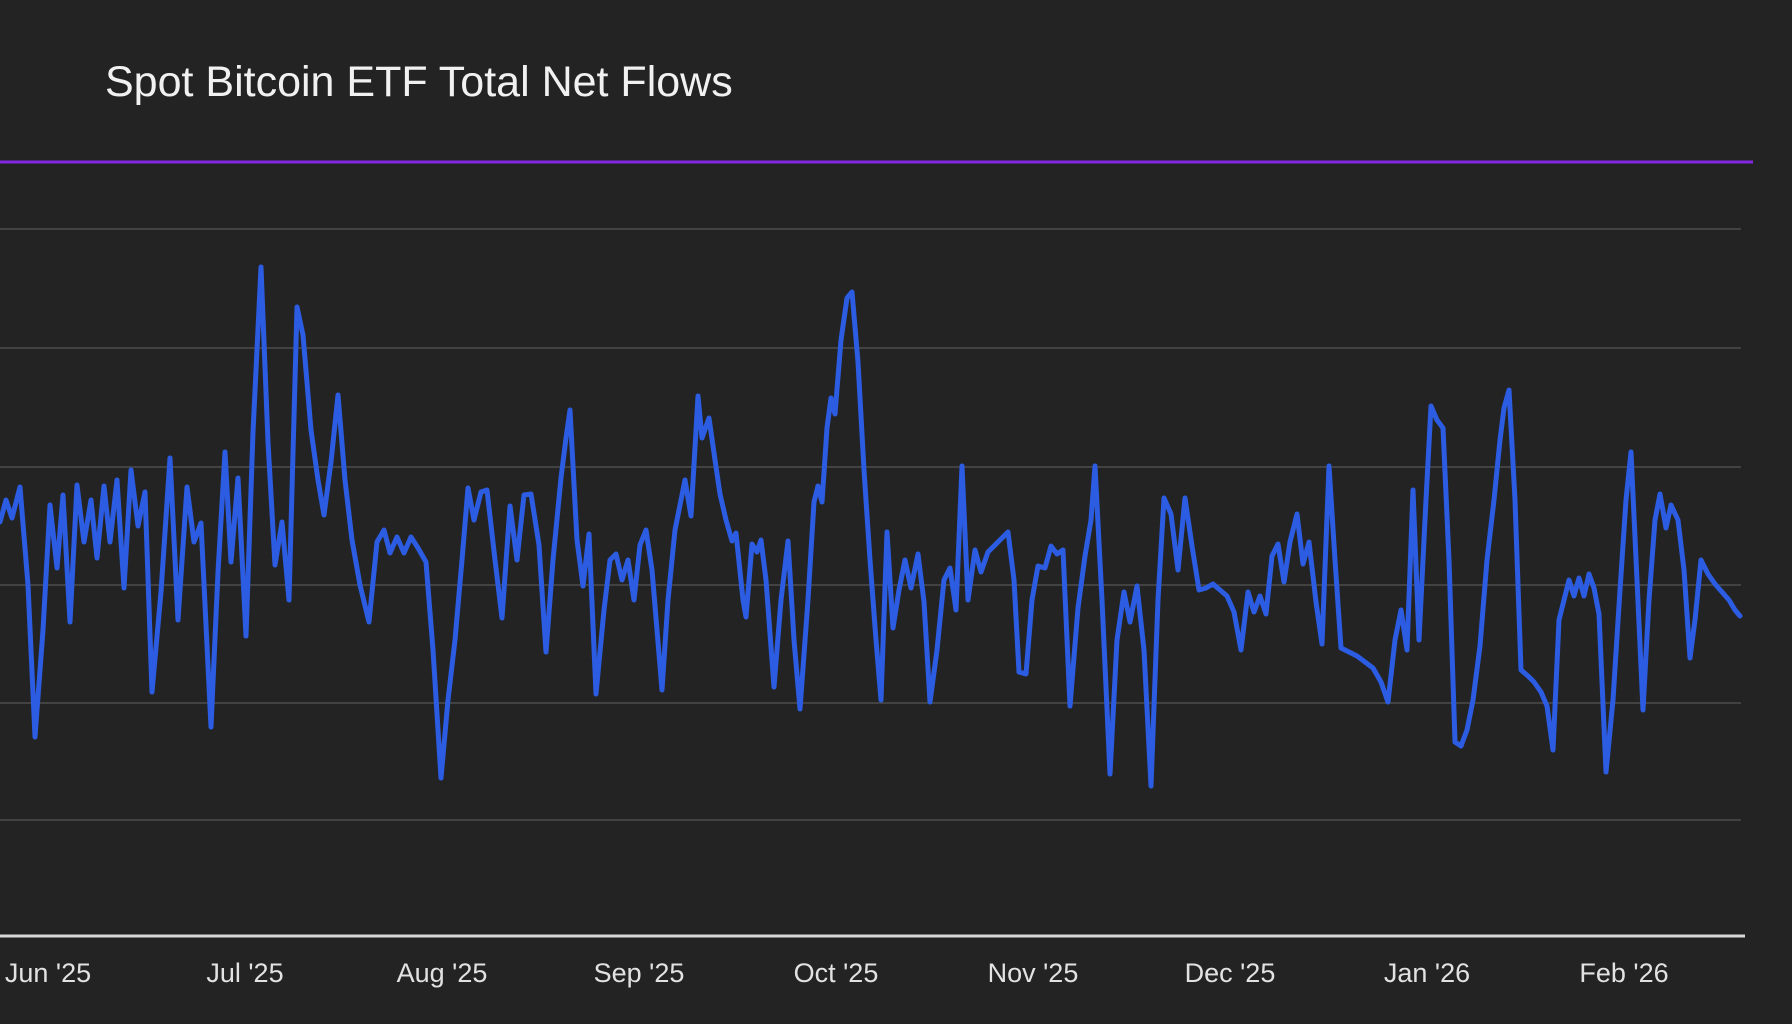 Image resolution: width=1792 pixels, height=1024 pixels. What do you see at coordinates (244, 973) in the screenshot?
I see `x-axis-label: Jul '25` at bounding box center [244, 973].